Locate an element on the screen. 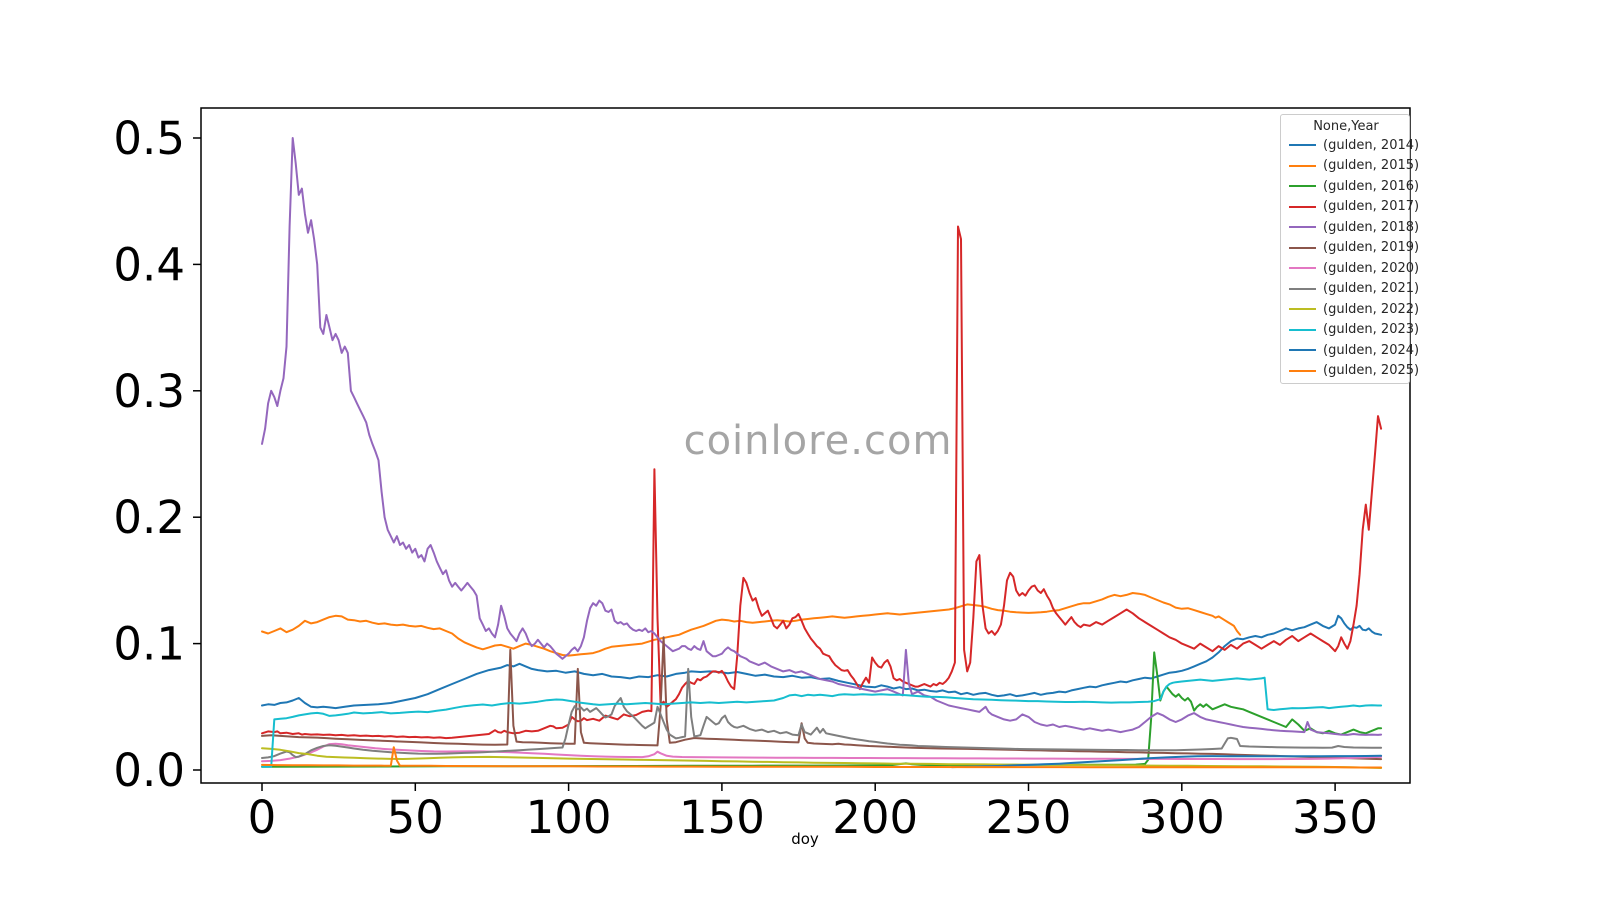  y-tick-label: 0.2 is located at coordinates (149, 517).